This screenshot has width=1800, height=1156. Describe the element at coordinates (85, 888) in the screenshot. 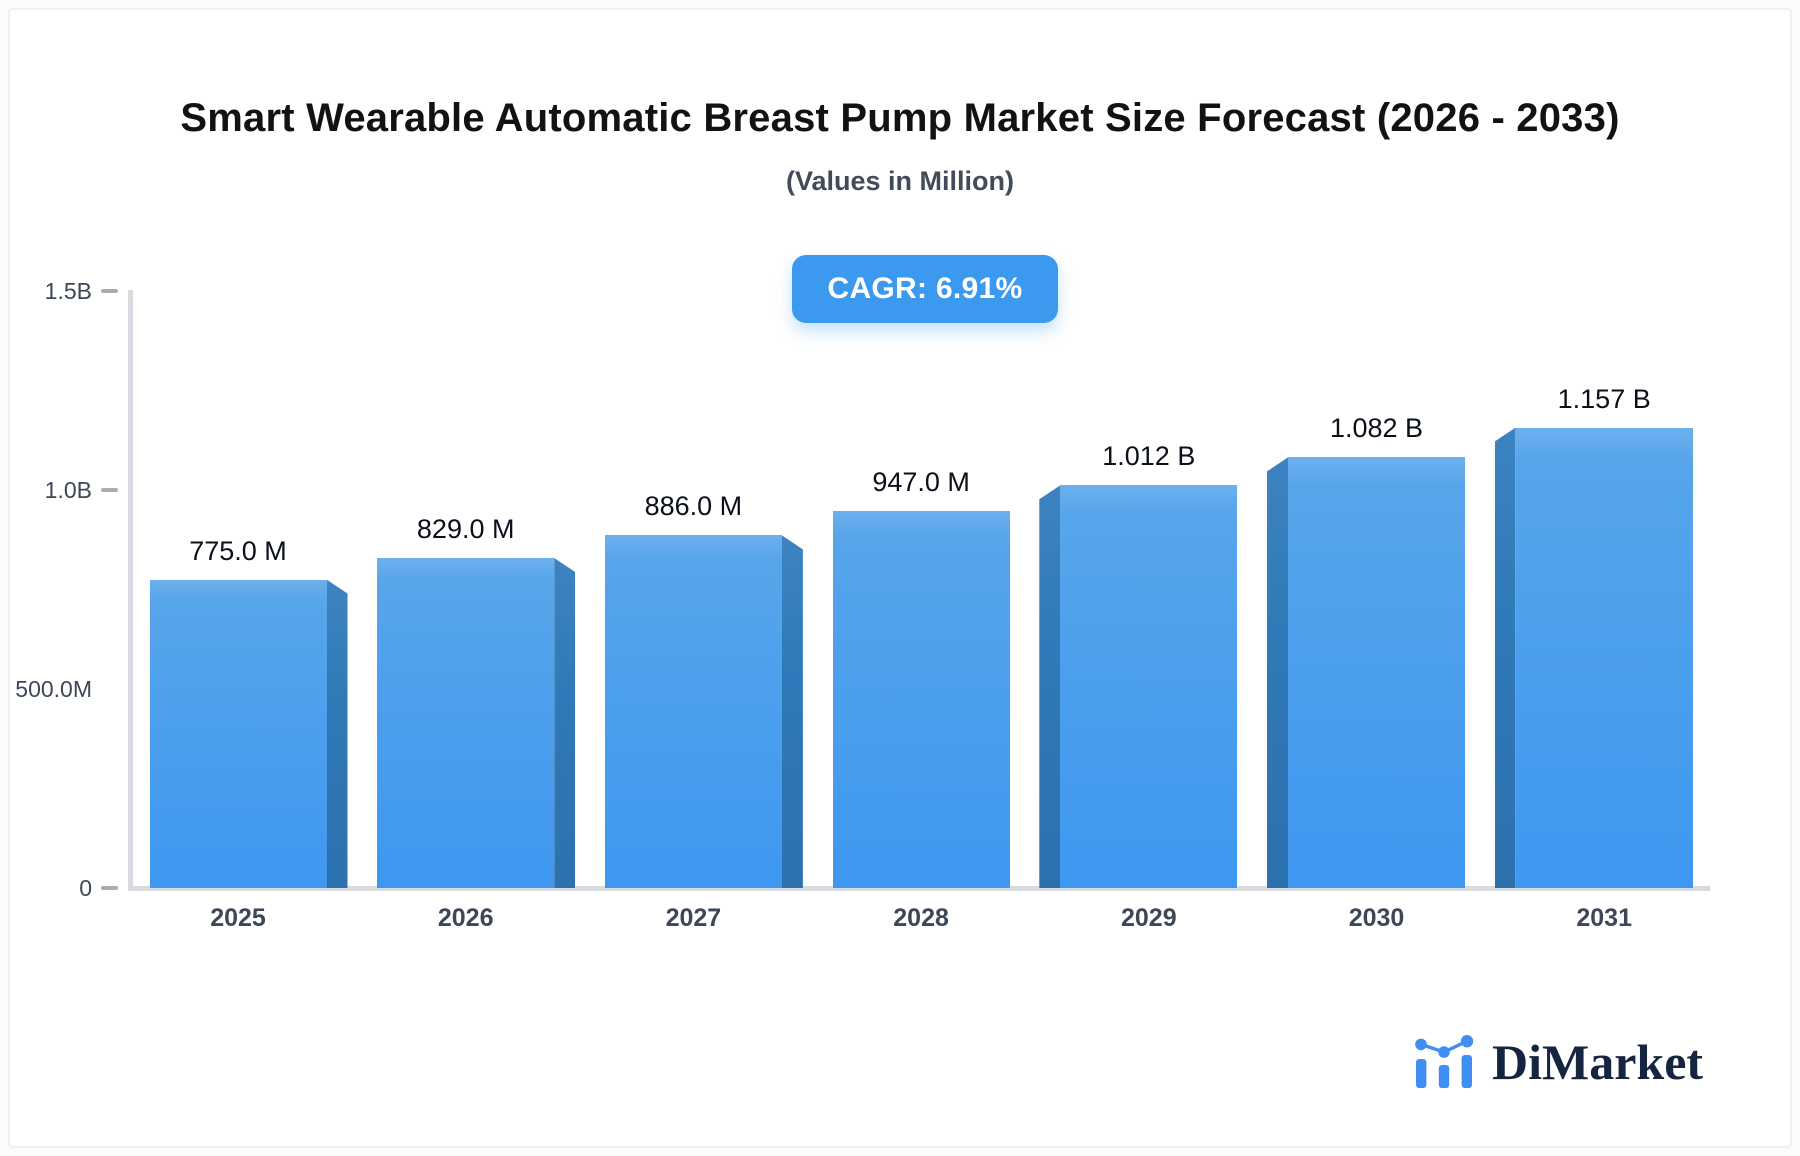

I see `y-axis-tick-label: 0` at that location.